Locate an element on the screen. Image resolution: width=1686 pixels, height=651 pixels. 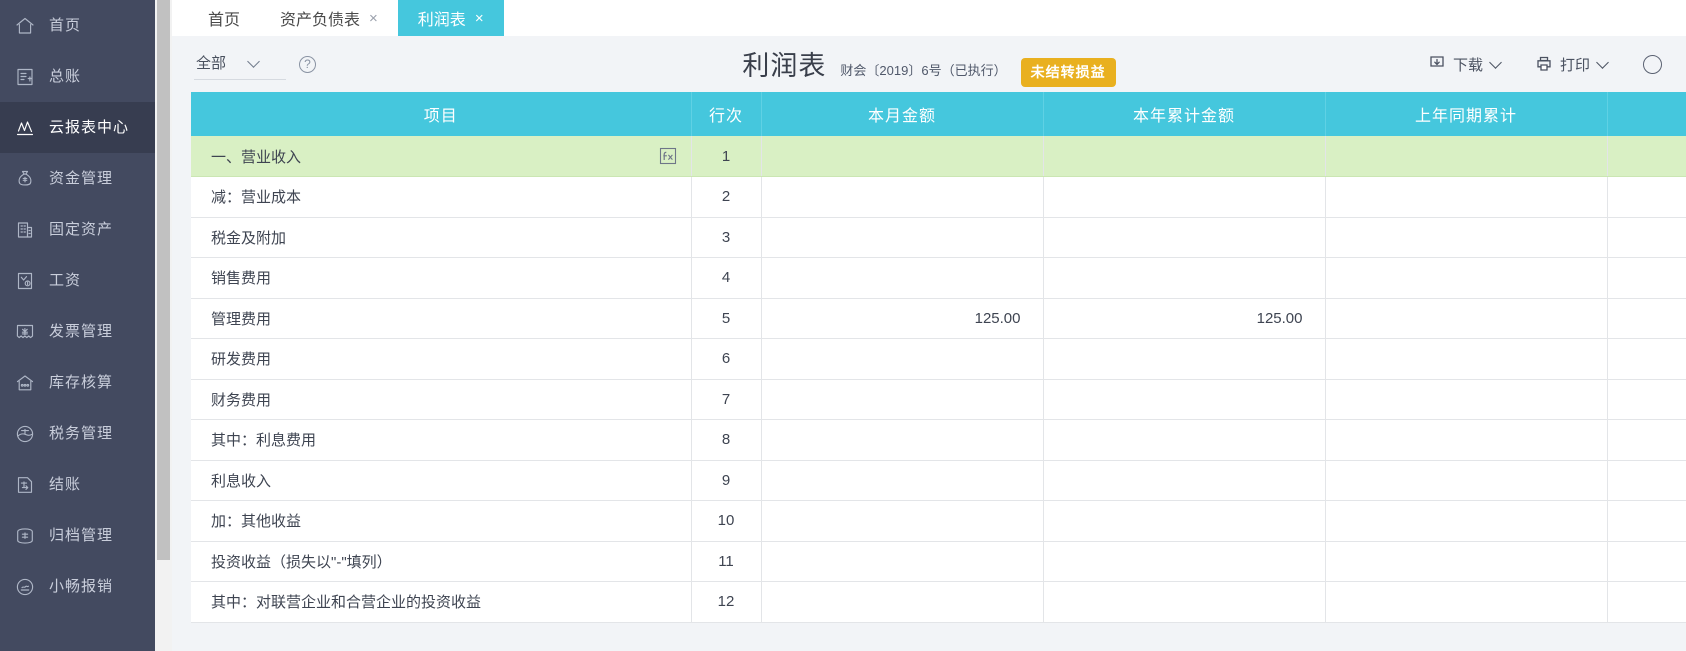
row-item-name: 管理费用 is located at coordinates (441, 318).